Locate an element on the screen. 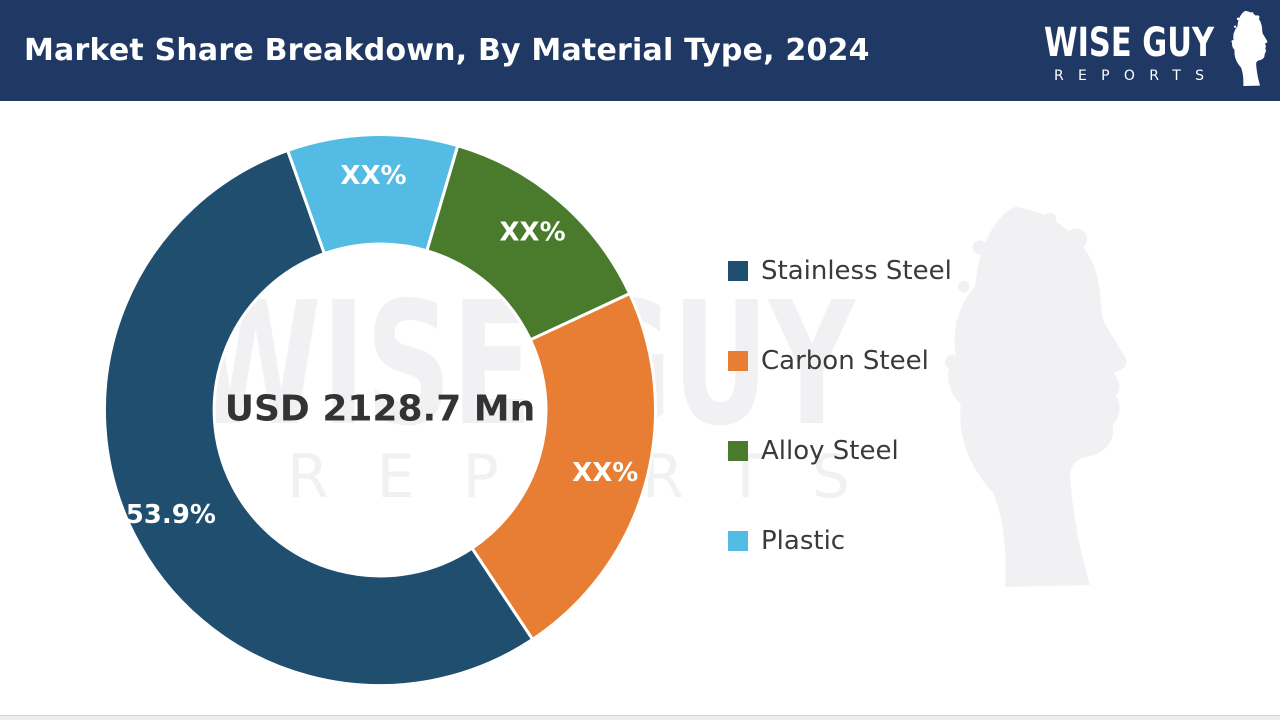 The height and width of the screenshot is (720, 1280). segment-value-label: 53.9% is located at coordinates (171, 515).